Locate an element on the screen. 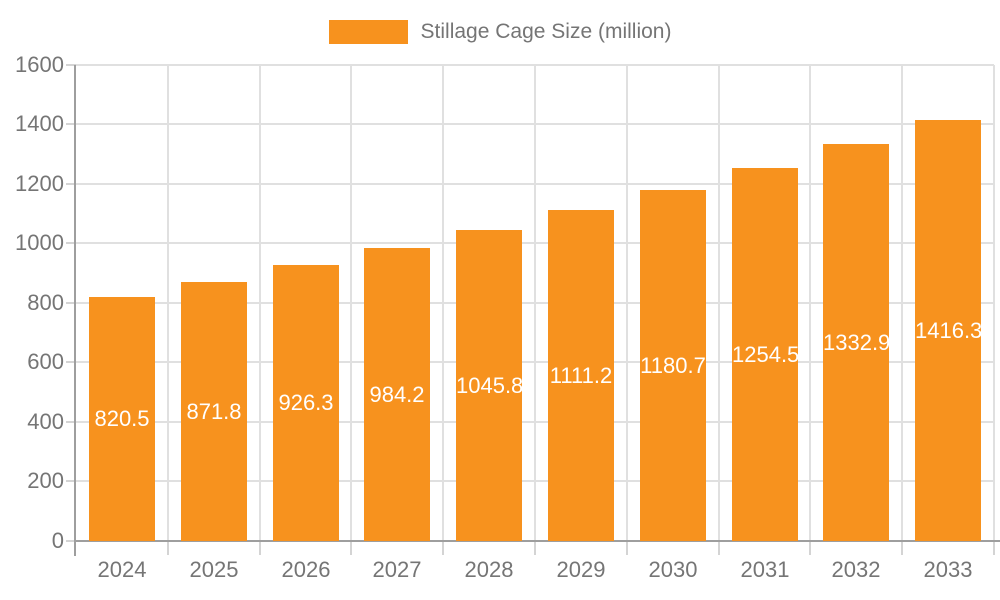  bar-2028: 1045.8 is located at coordinates (489, 385).